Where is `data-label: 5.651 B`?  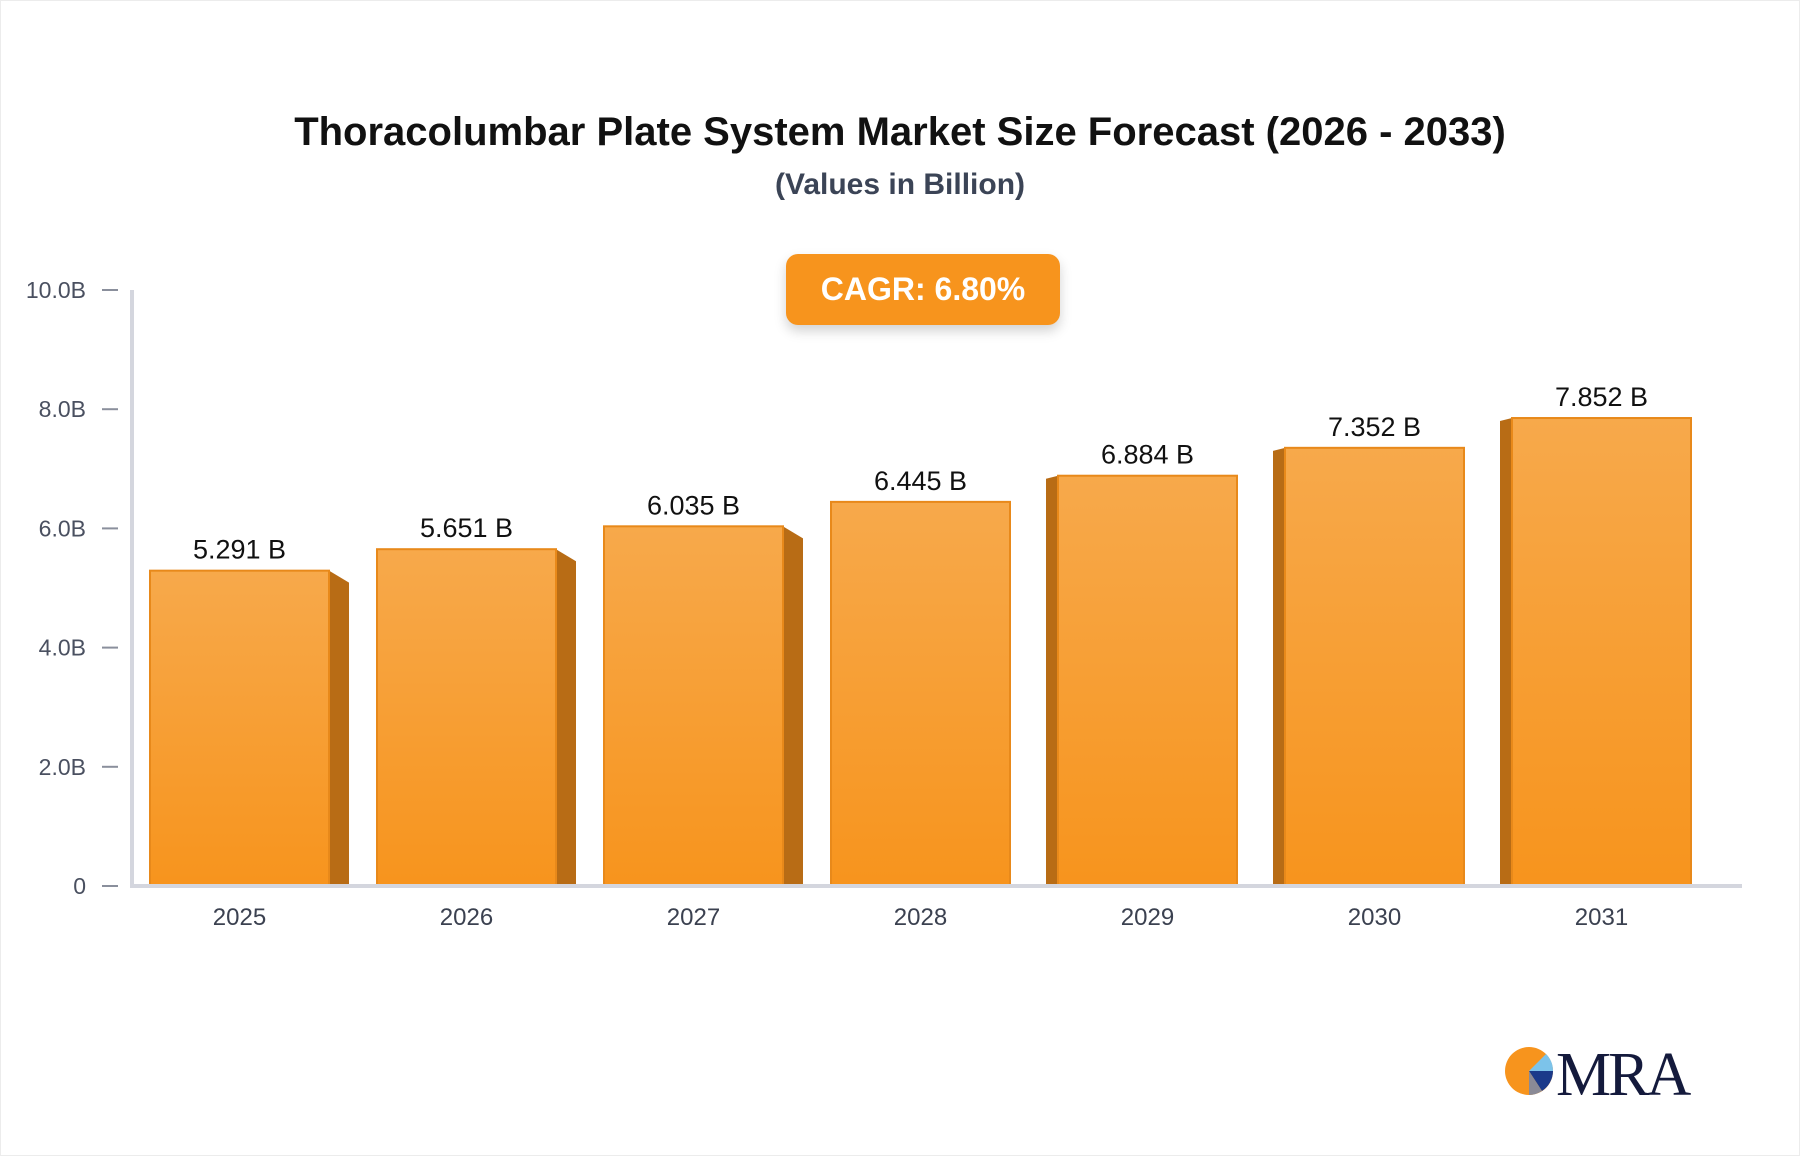 data-label: 5.651 B is located at coordinates (466, 528).